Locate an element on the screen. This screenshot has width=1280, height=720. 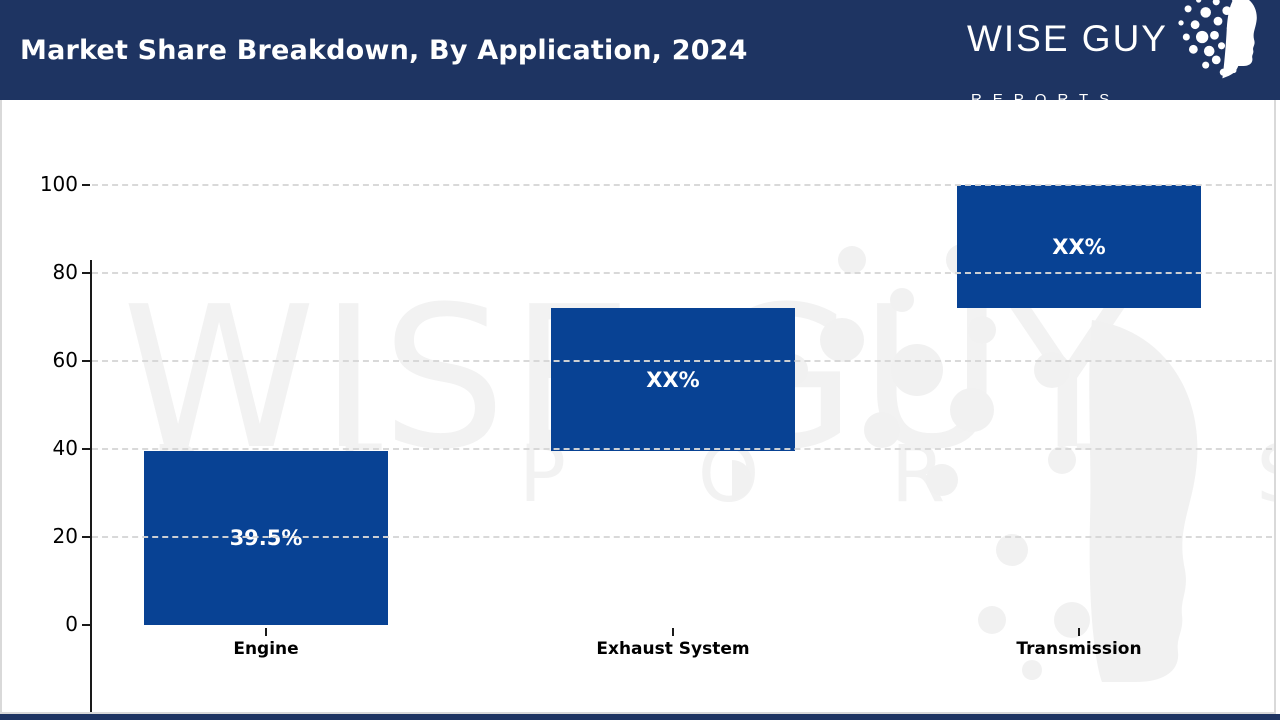
footer-accent-bar is located at coordinates (640, 717).